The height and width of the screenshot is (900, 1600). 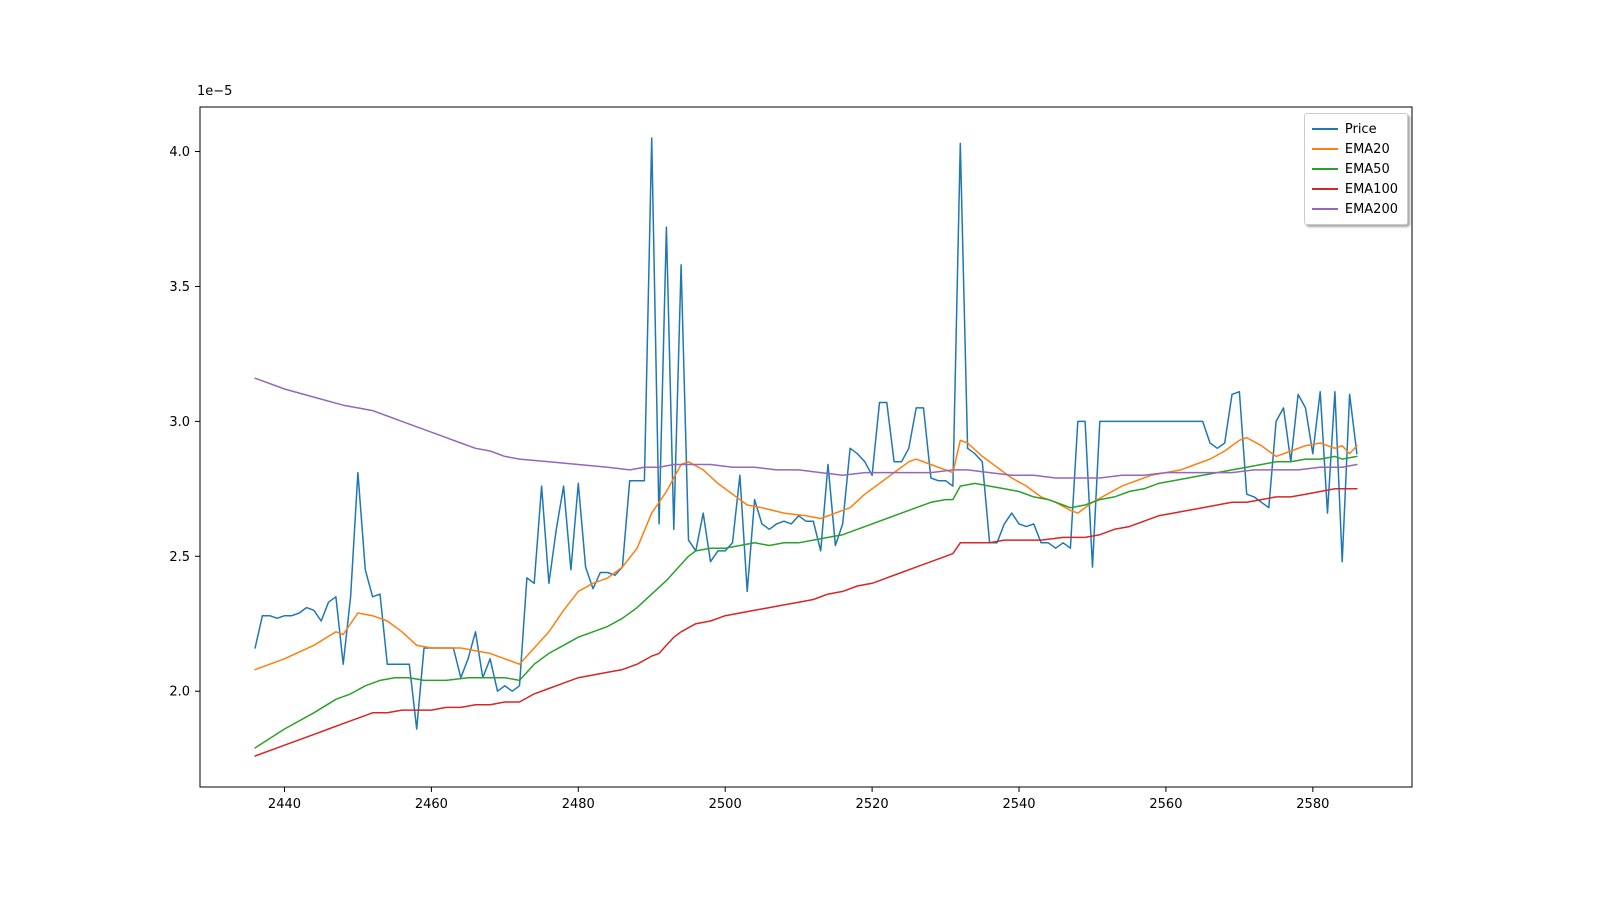 What do you see at coordinates (1371, 209) in the screenshot?
I see `legend-label: EMA200` at bounding box center [1371, 209].